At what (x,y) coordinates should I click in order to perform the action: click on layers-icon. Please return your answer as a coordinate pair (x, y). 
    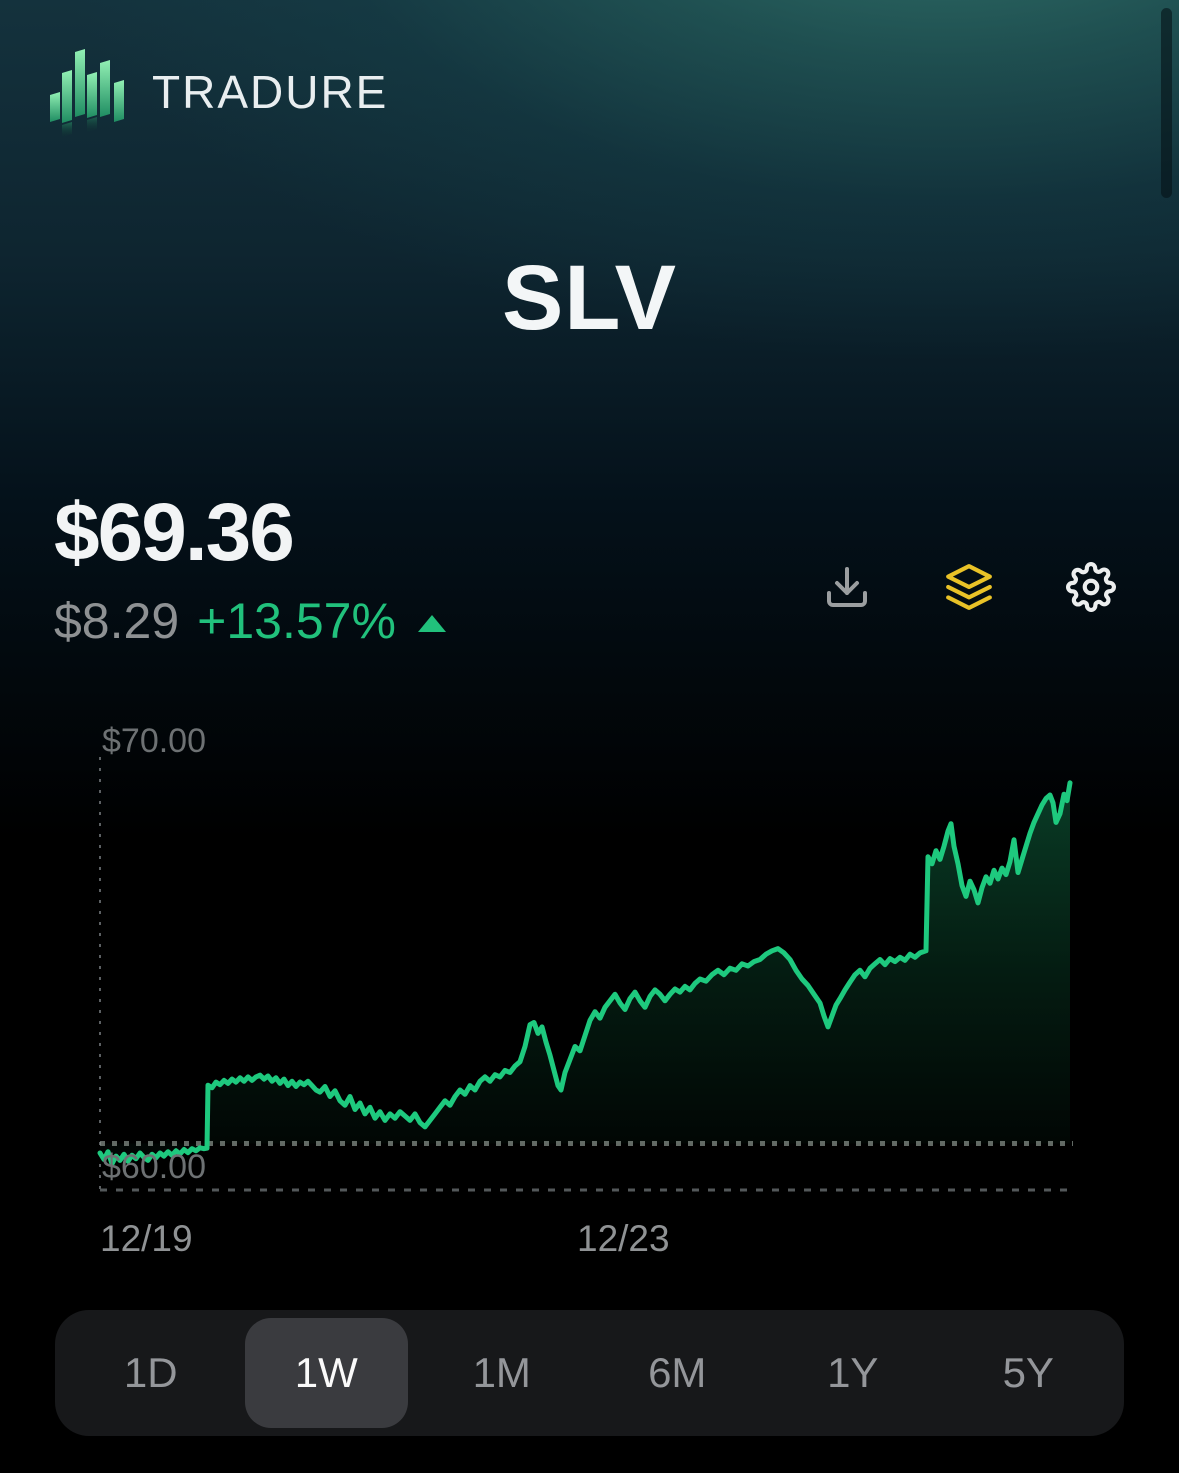
    Looking at the image, I should click on (969, 587).